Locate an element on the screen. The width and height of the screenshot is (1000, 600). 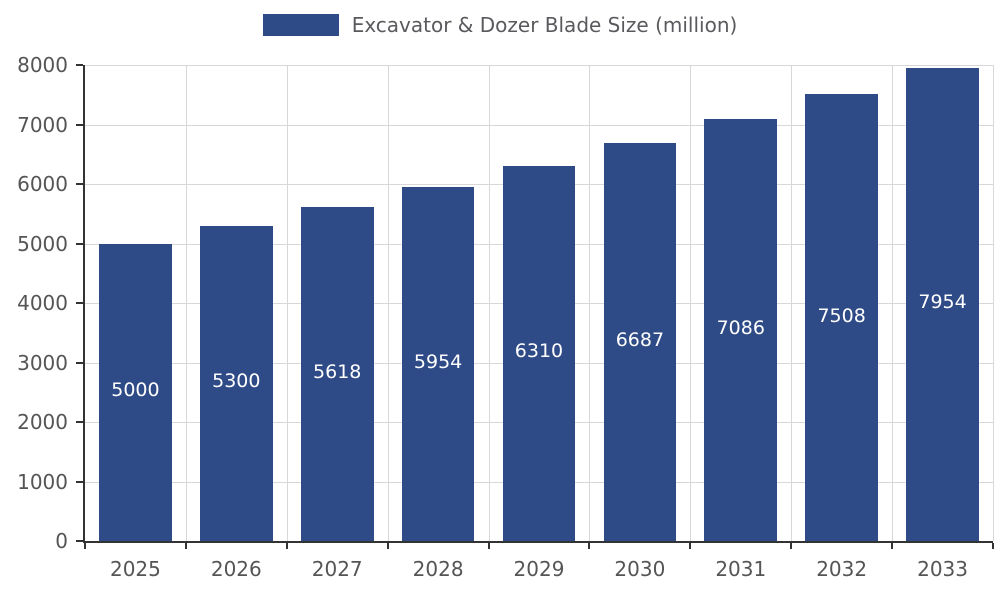
y-axis-tick-label: 2000 is located at coordinates (42, 422).